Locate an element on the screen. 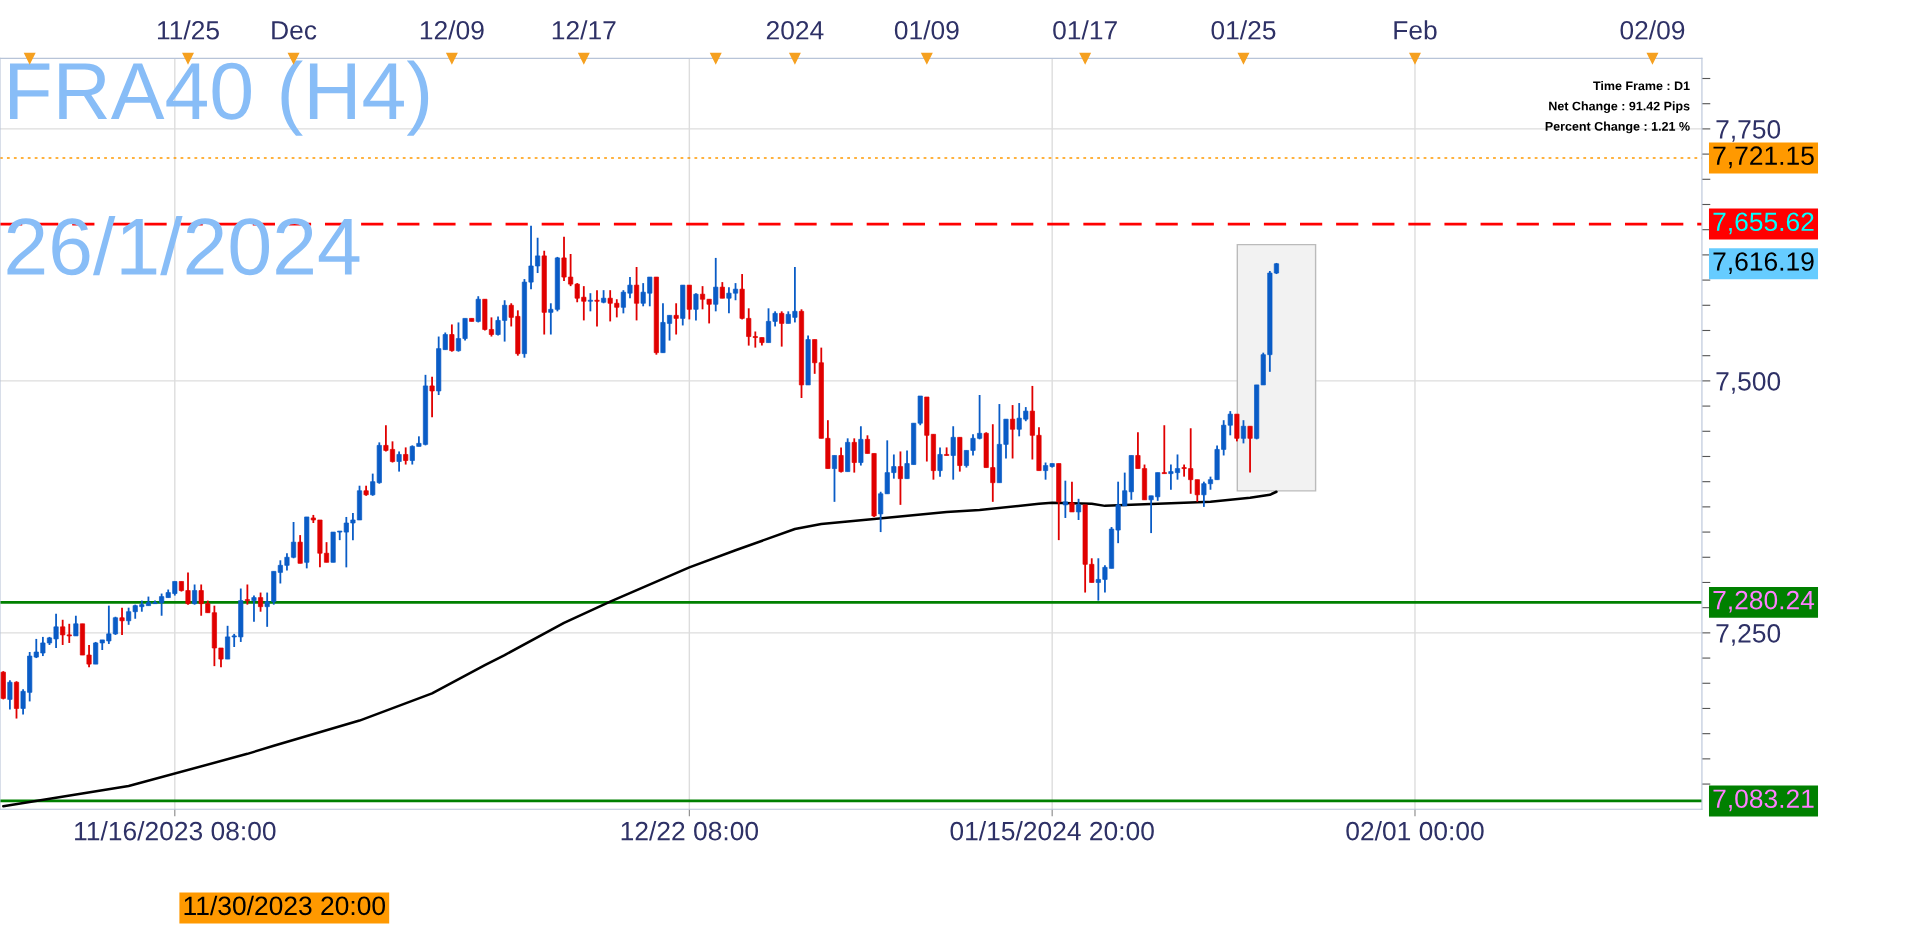 Image resolution: width=1908 pixels, height=941 pixels. annotation: Percent Change : 1.21 % is located at coordinates (1617, 127).